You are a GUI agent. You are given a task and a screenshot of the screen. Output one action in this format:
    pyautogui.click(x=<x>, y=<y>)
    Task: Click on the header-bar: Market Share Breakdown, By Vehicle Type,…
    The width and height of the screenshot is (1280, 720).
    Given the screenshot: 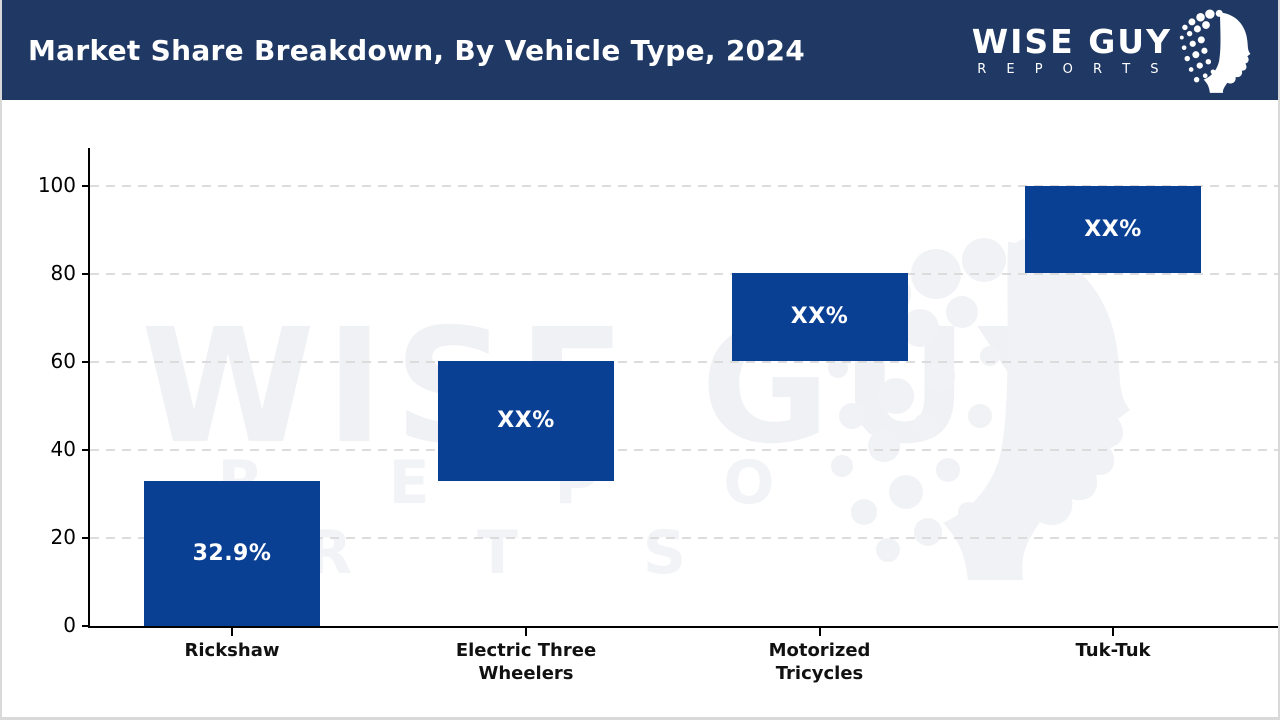 What is the action you would take?
    pyautogui.click(x=640, y=50)
    